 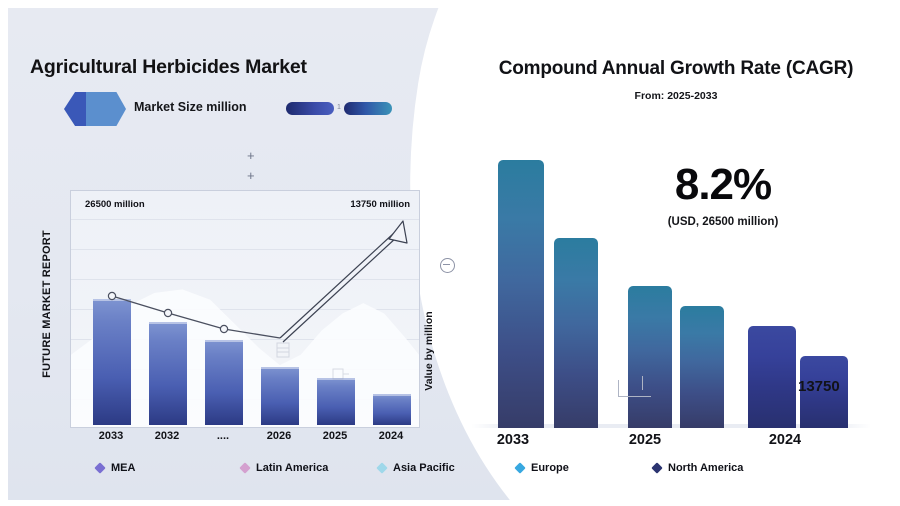 I want to click on watermark-icons, so click(x=312, y=361).